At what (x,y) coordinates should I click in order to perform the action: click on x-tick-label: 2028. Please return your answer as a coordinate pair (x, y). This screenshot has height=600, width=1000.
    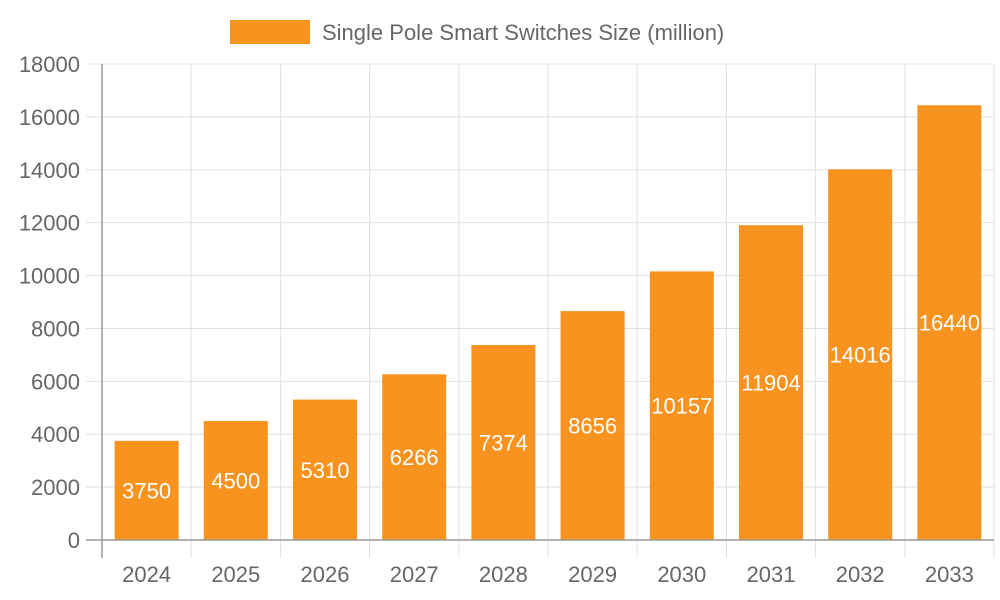
    Looking at the image, I should click on (503, 574).